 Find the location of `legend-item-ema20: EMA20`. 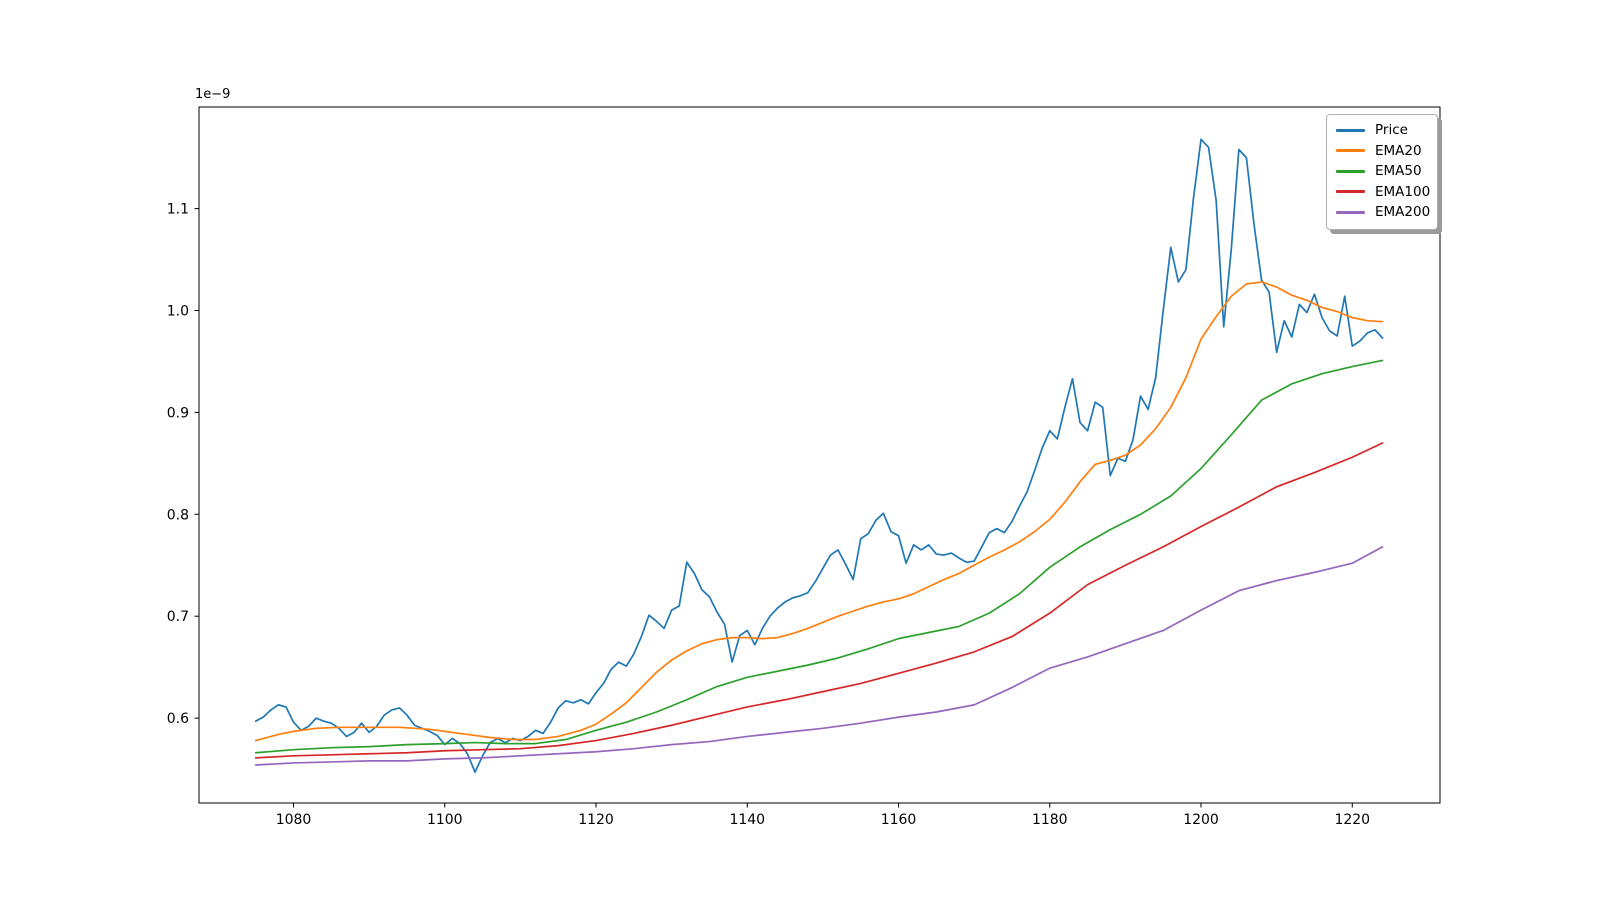

legend-item-ema20: EMA20 is located at coordinates (1382, 151).